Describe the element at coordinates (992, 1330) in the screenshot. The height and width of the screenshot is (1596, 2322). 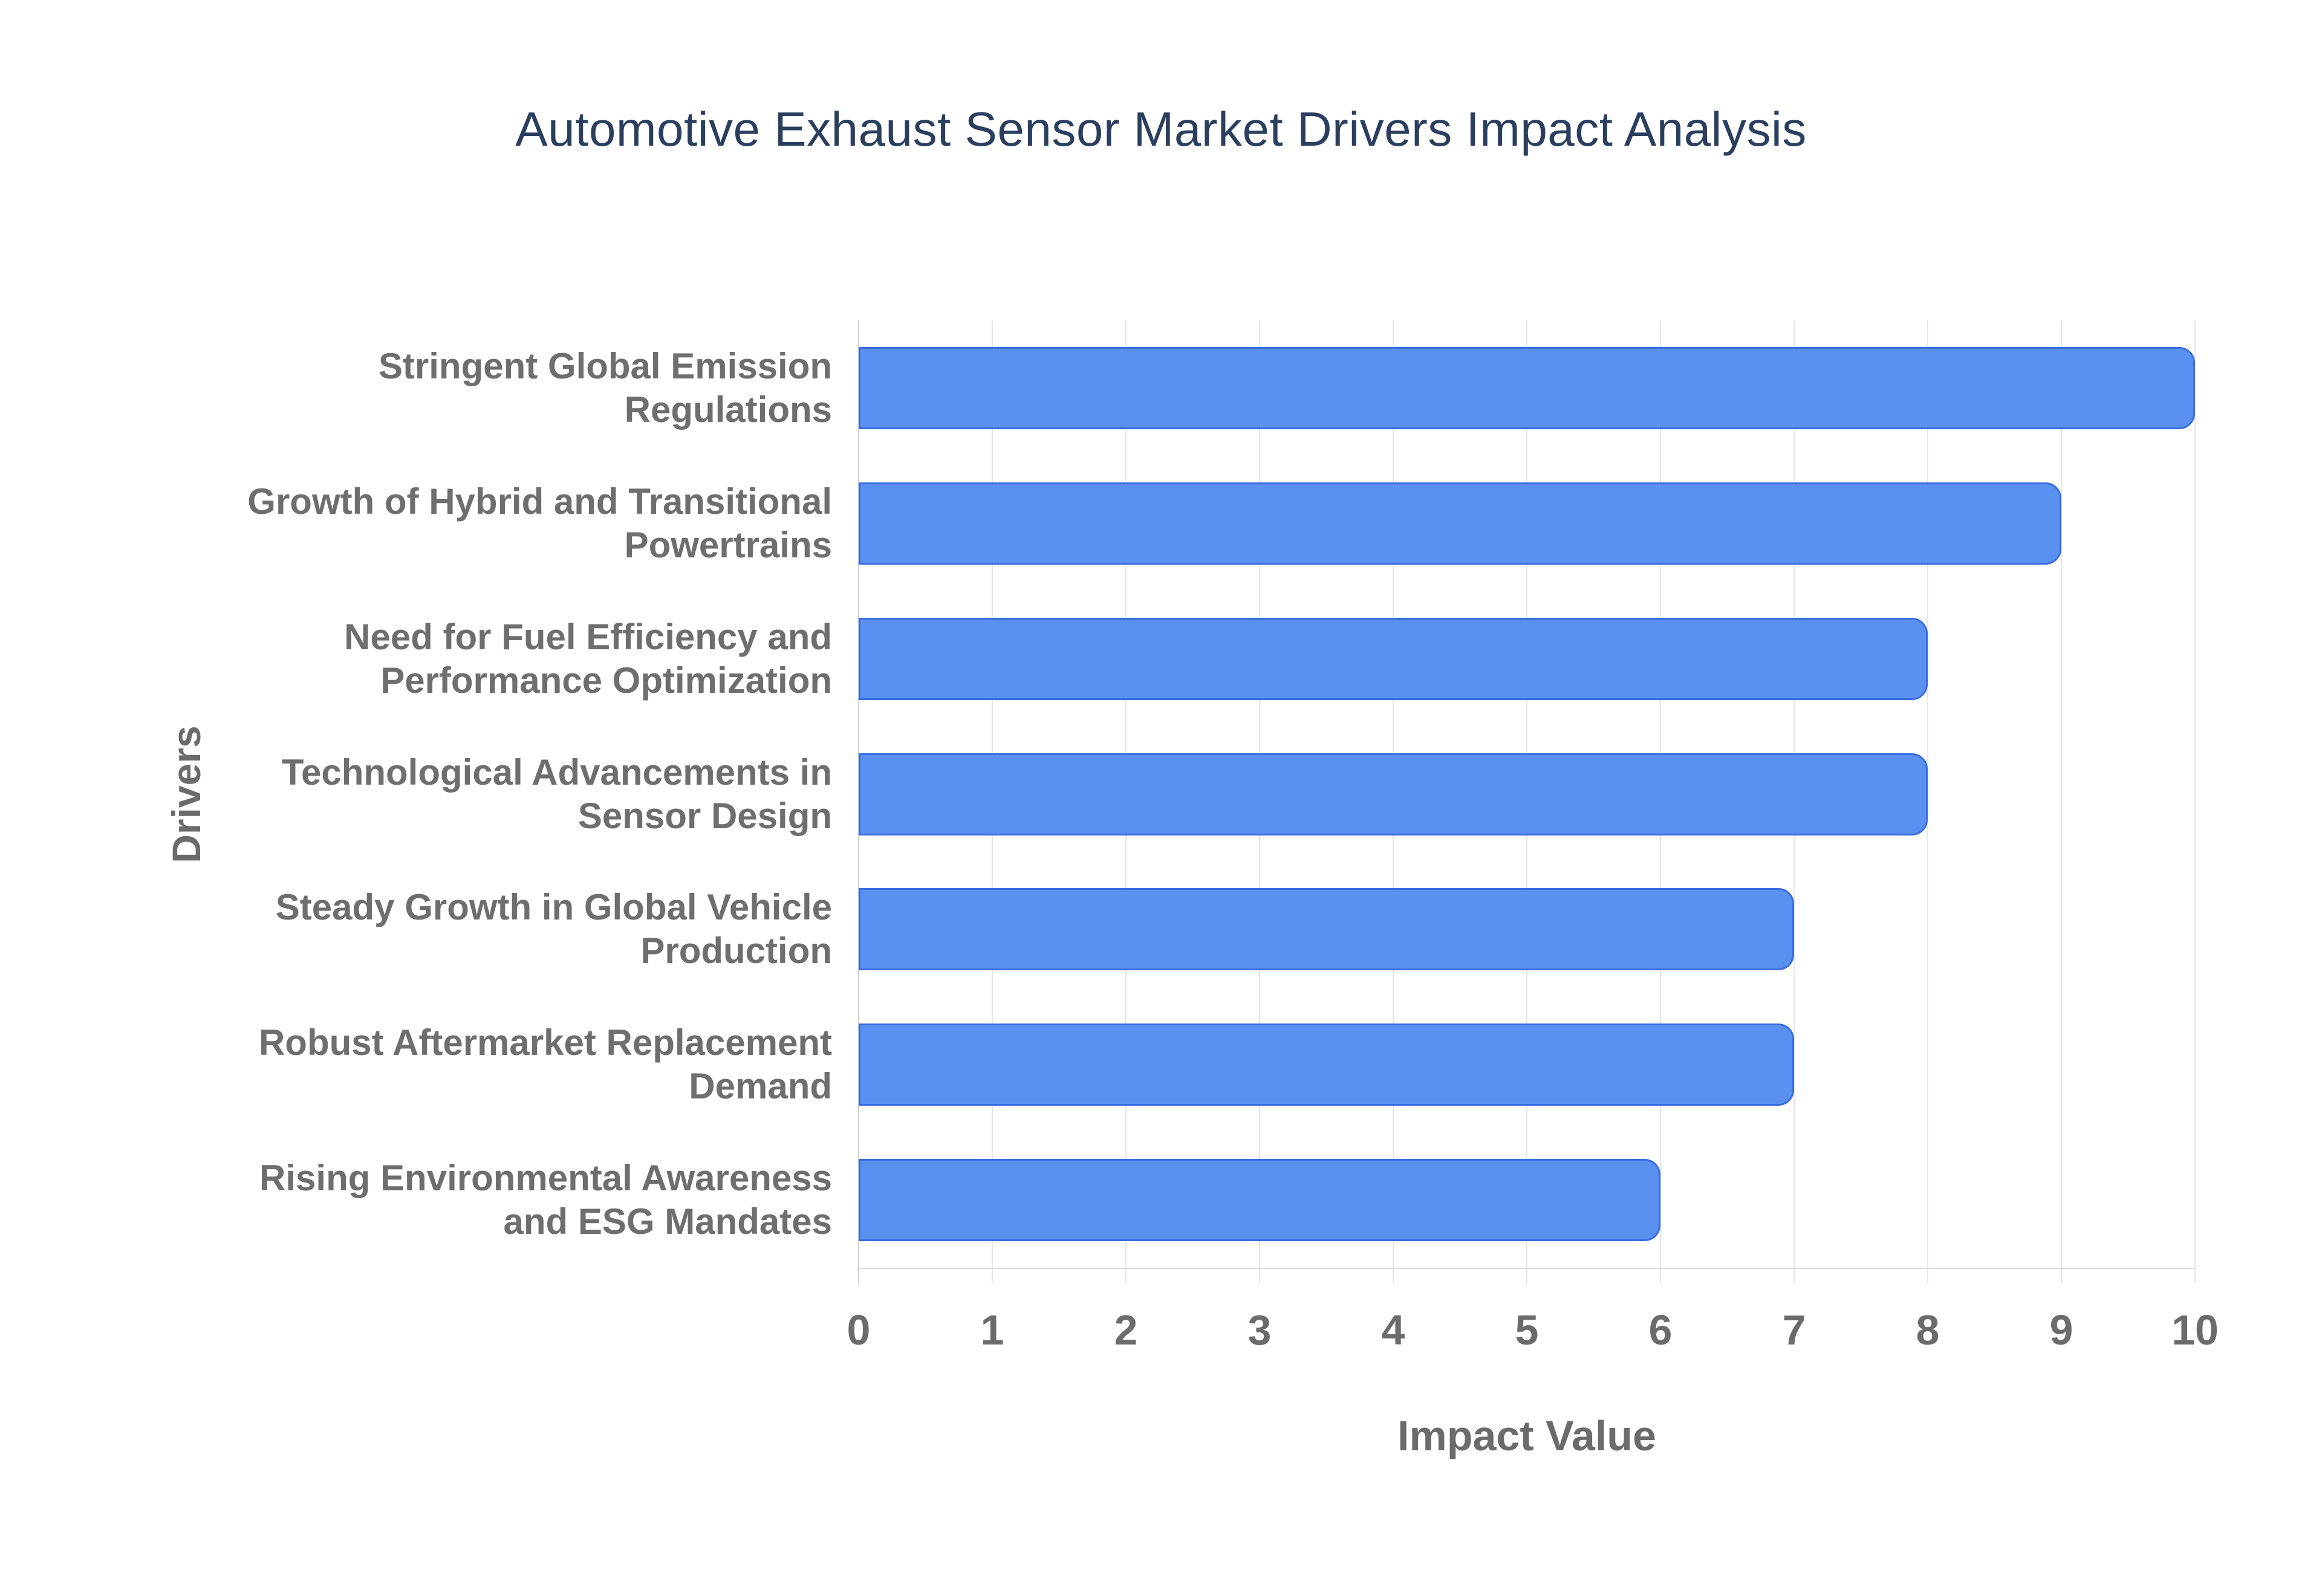
I see `x-tick-label: 1` at that location.